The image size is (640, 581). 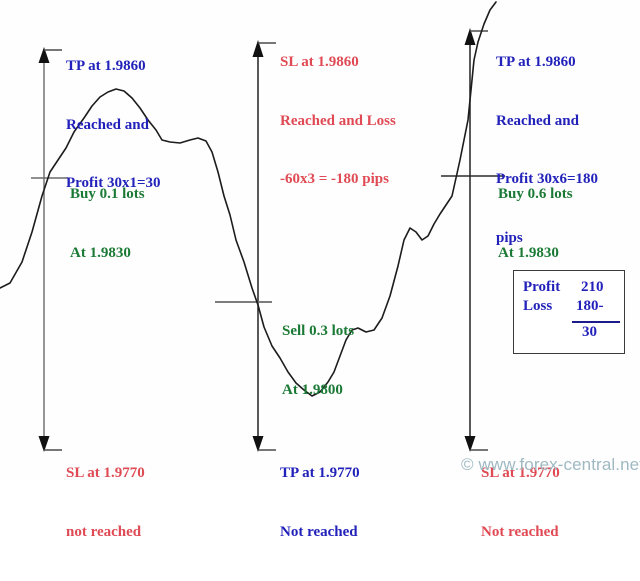 What do you see at coordinates (107, 224) in the screenshot?
I see `trade1-entry-annotation: Buy 0.1 lots At 1.9830` at bounding box center [107, 224].